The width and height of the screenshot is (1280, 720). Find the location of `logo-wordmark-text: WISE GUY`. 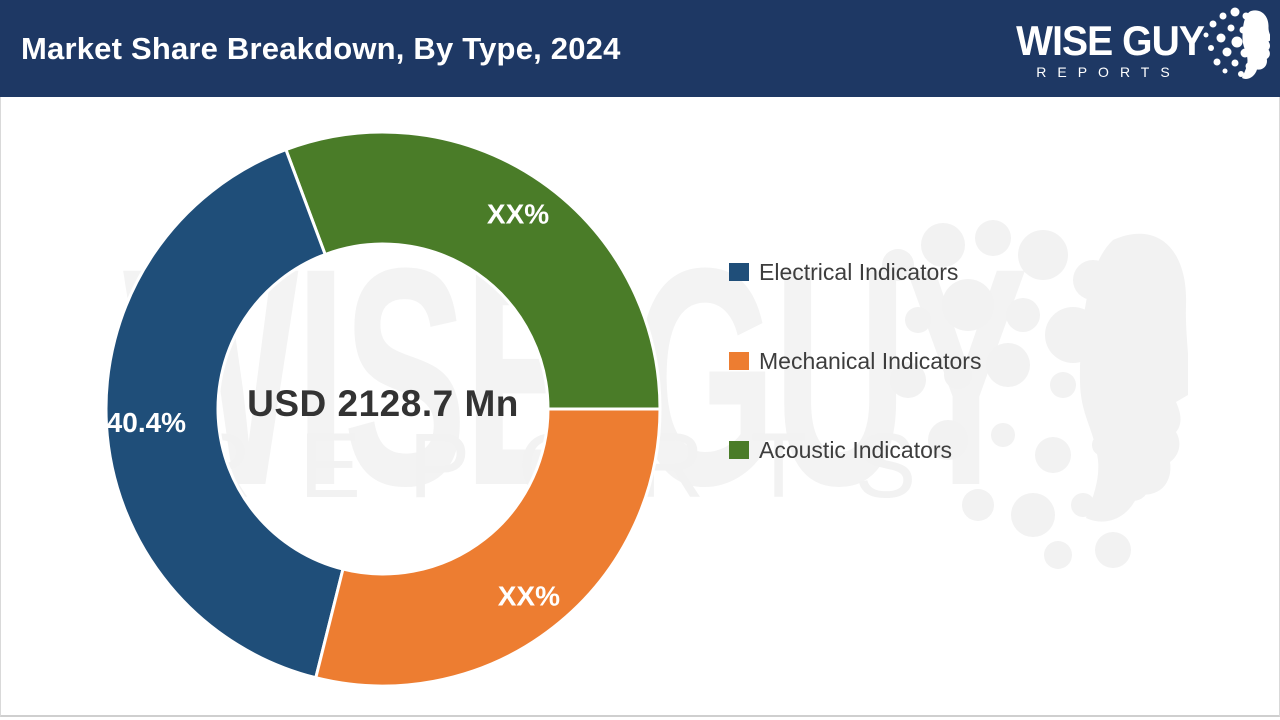

logo-wordmark-text: WISE GUY is located at coordinates (1110, 40).